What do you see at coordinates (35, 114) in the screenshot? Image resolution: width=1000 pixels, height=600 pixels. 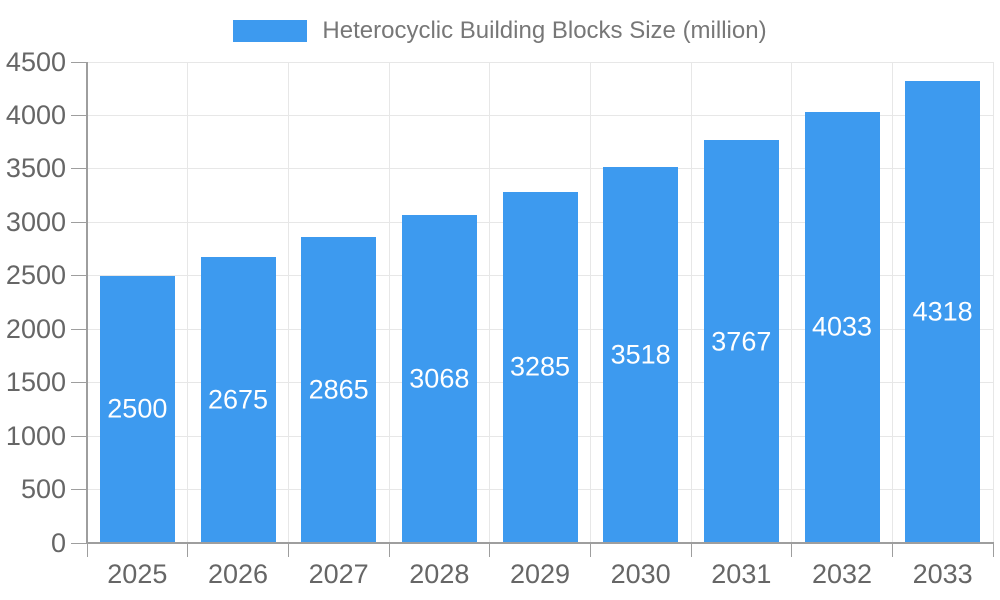 I see `y-axis-tick-label: 4000` at bounding box center [35, 114].